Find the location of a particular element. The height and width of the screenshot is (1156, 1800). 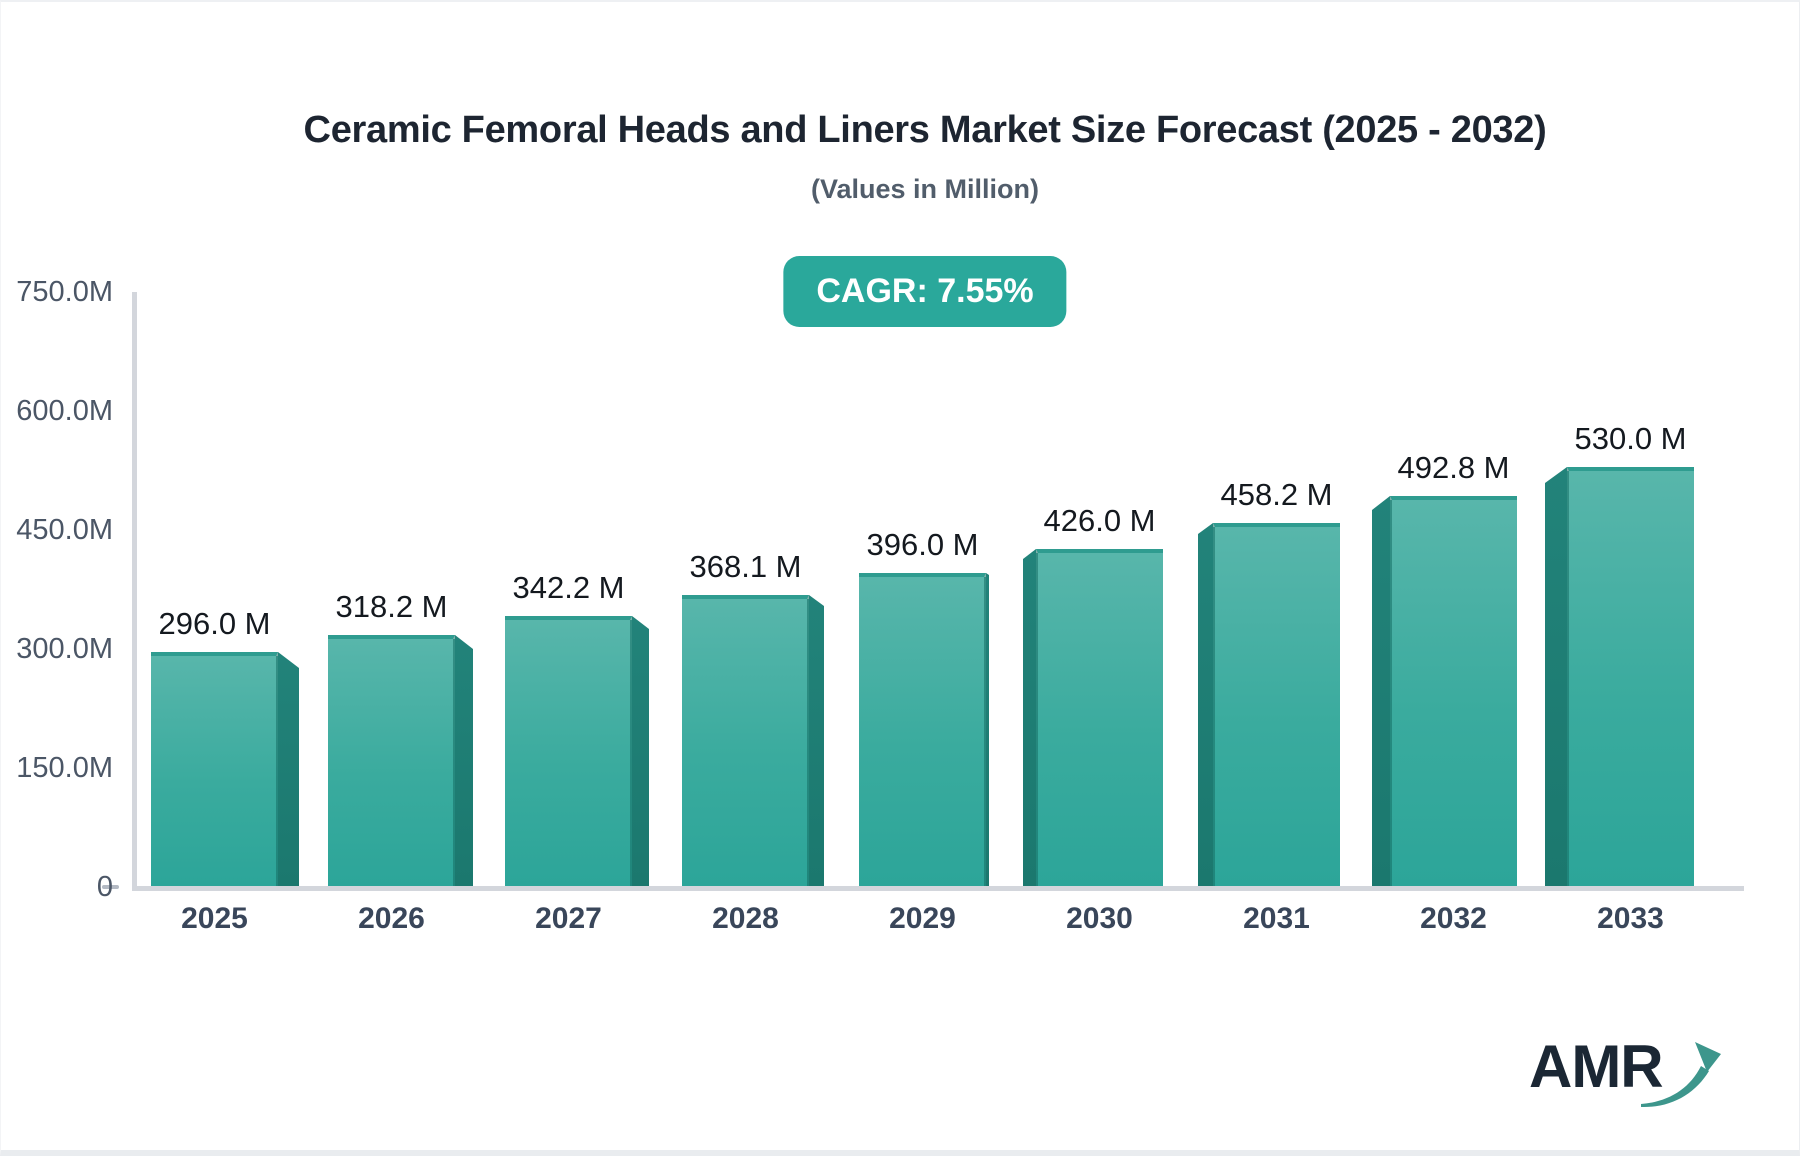

bar-side-face-2029 is located at coordinates (987, 730).